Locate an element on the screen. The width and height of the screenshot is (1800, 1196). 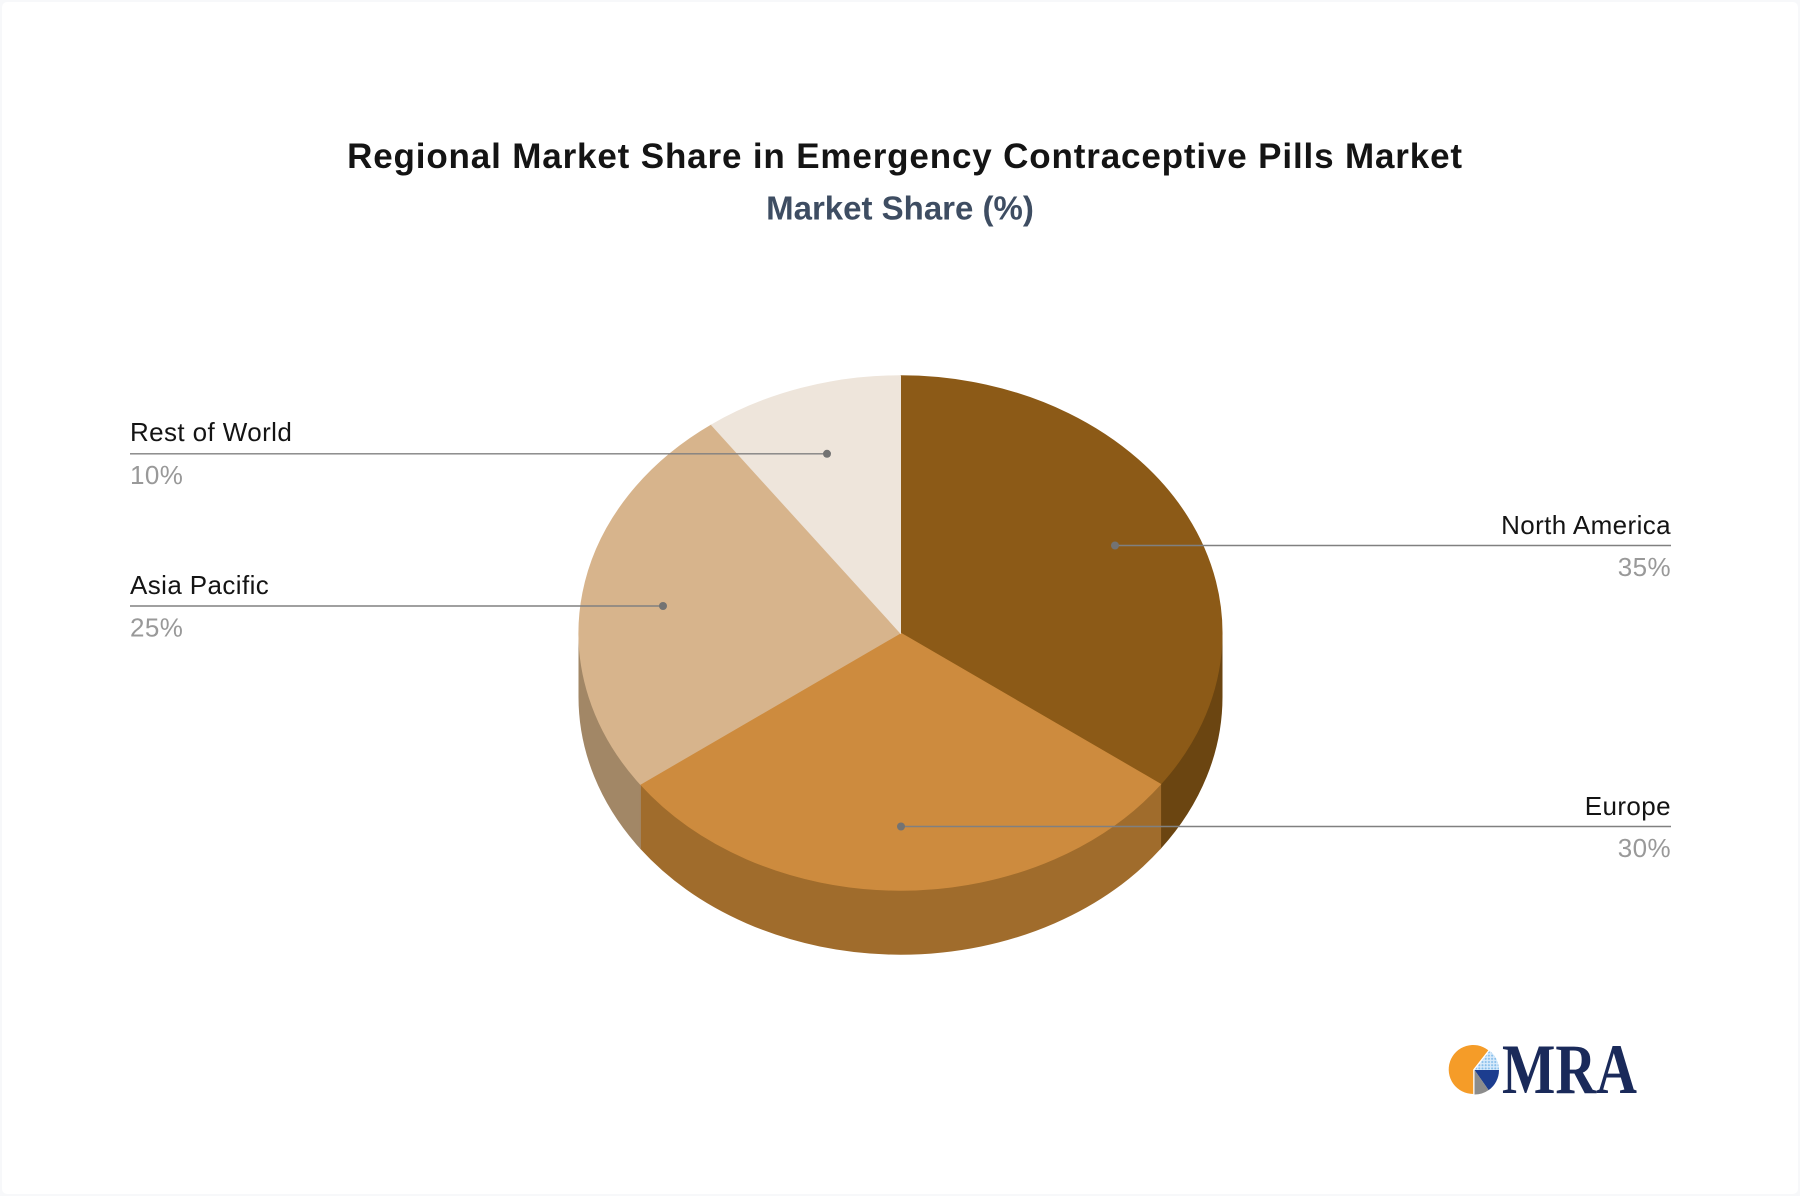
svg-text: Asia Pacific is located at coordinates (199, 585).